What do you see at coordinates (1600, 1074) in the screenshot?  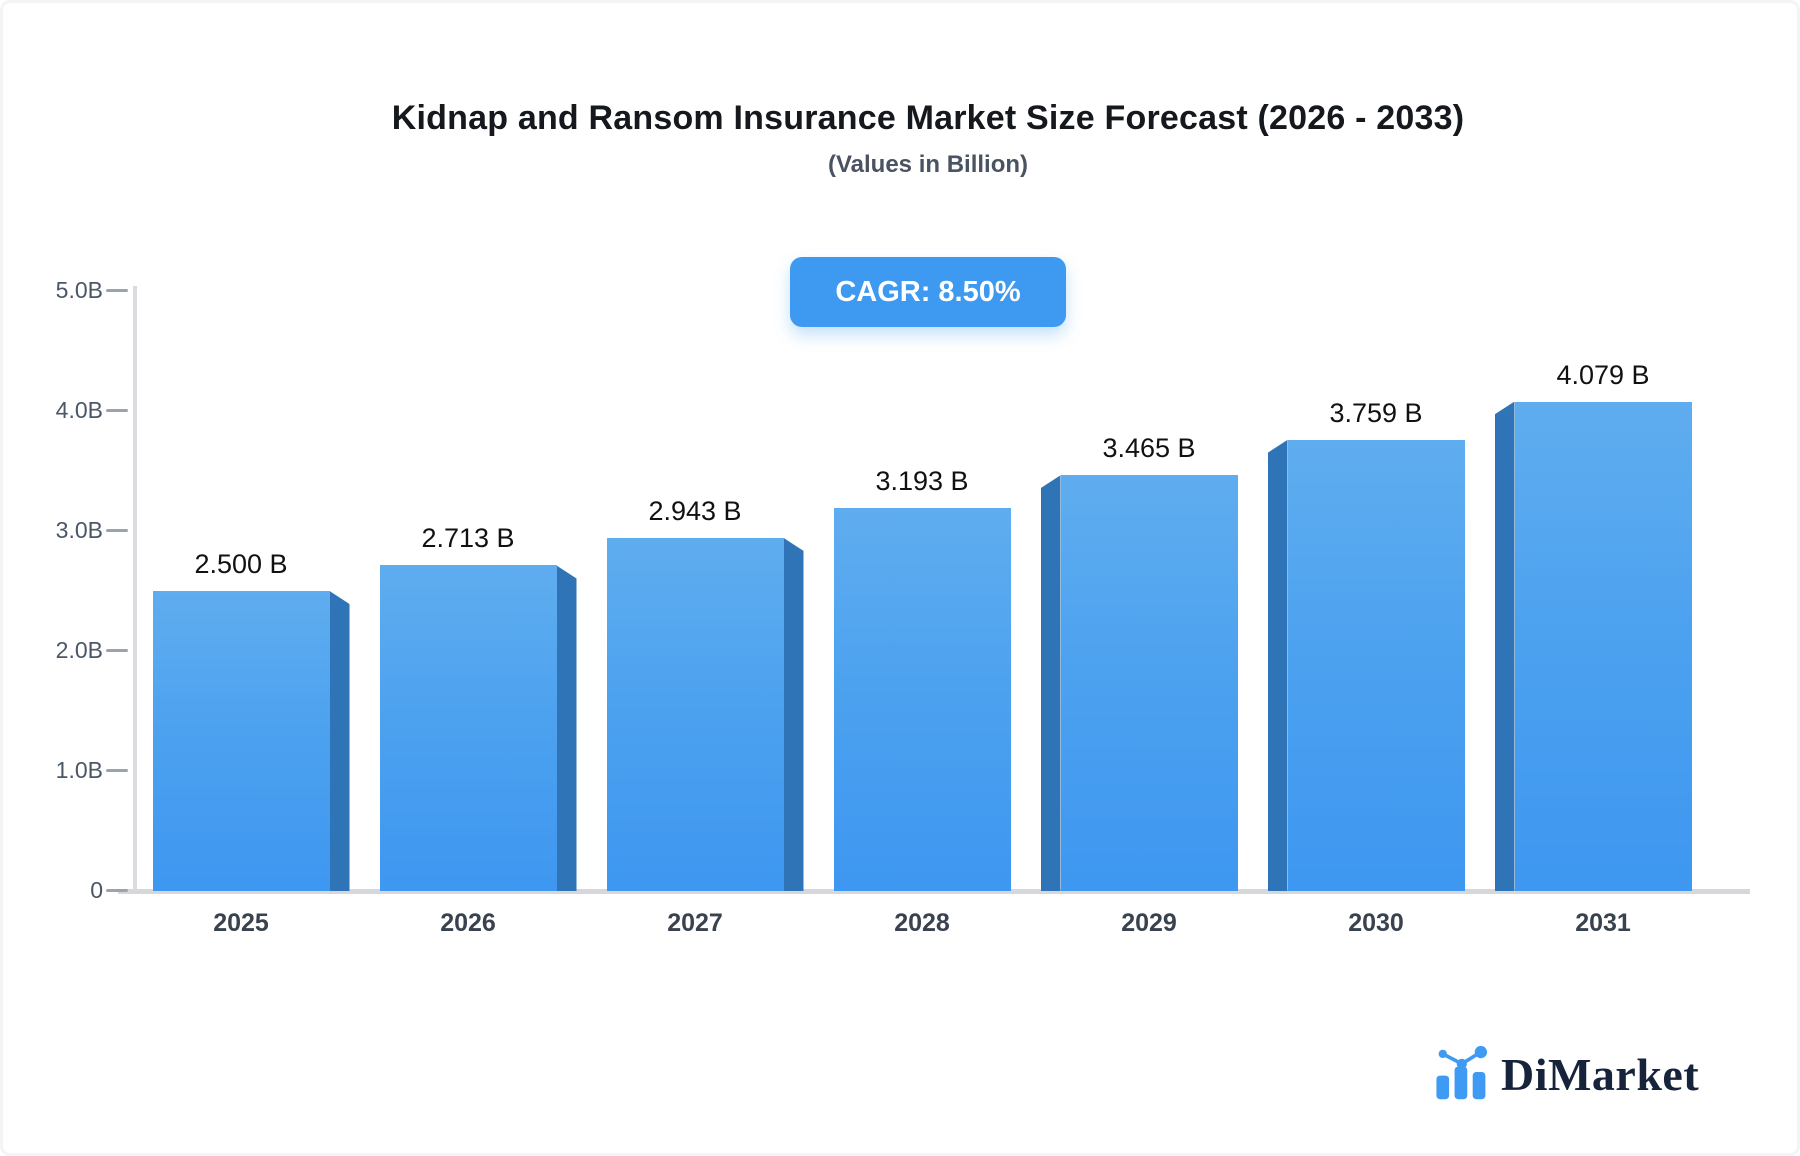 I see `brand-logo-text: DiMarket` at bounding box center [1600, 1074].